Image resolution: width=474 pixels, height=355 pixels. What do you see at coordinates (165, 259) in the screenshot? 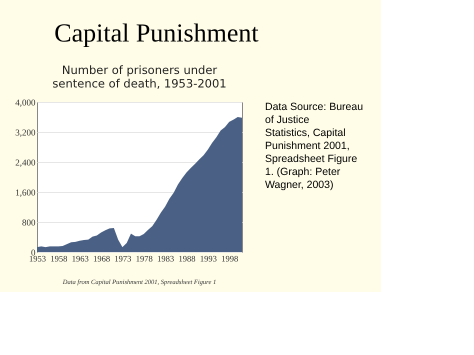
I see `x-tick-label: 1983` at bounding box center [165, 259].